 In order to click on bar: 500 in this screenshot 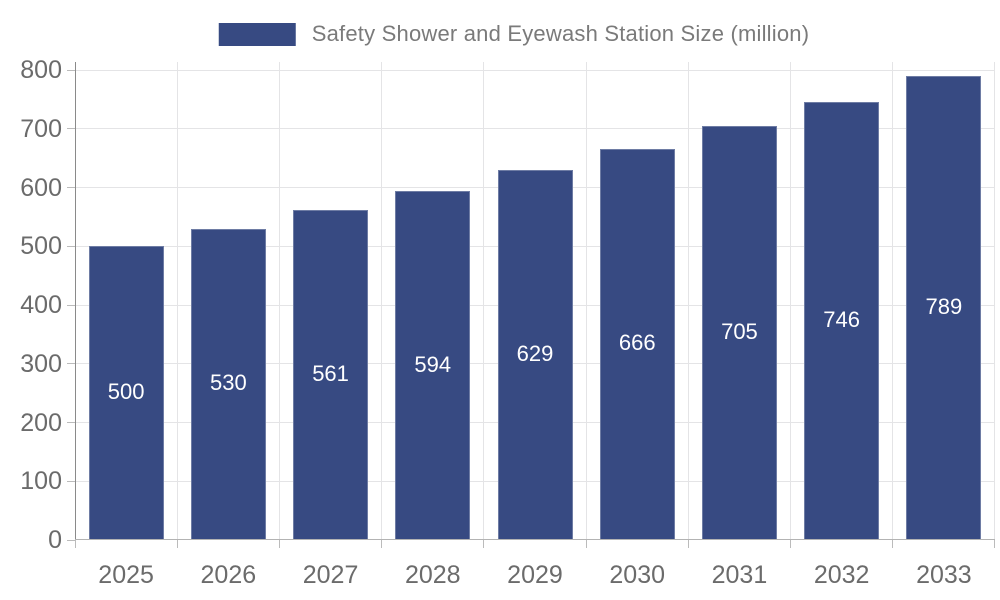, I will do `click(126, 393)`.